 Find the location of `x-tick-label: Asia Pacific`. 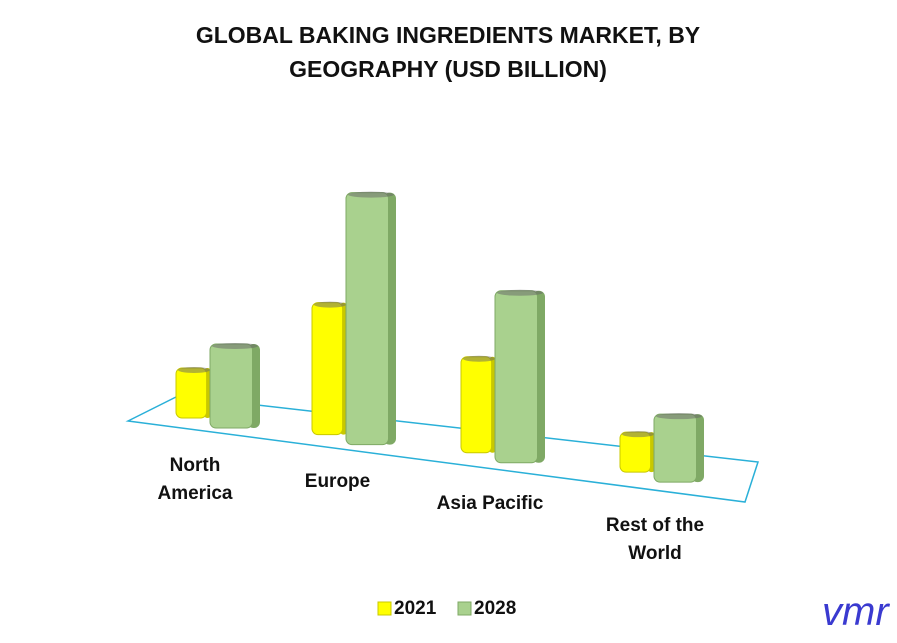

x-tick-label: Asia Pacific is located at coordinates (490, 503).